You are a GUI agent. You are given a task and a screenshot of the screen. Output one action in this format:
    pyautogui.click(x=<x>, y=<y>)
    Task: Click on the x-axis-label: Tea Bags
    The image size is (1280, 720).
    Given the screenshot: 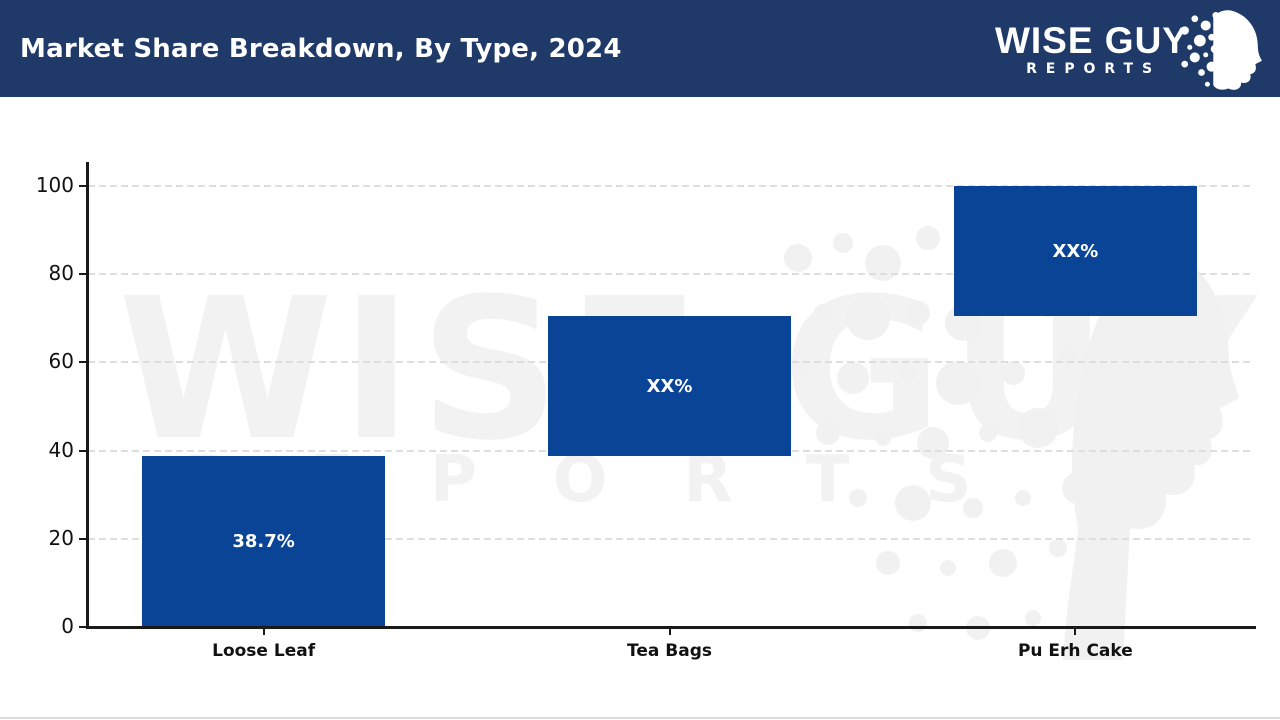 What is the action you would take?
    pyautogui.click(x=669, y=651)
    